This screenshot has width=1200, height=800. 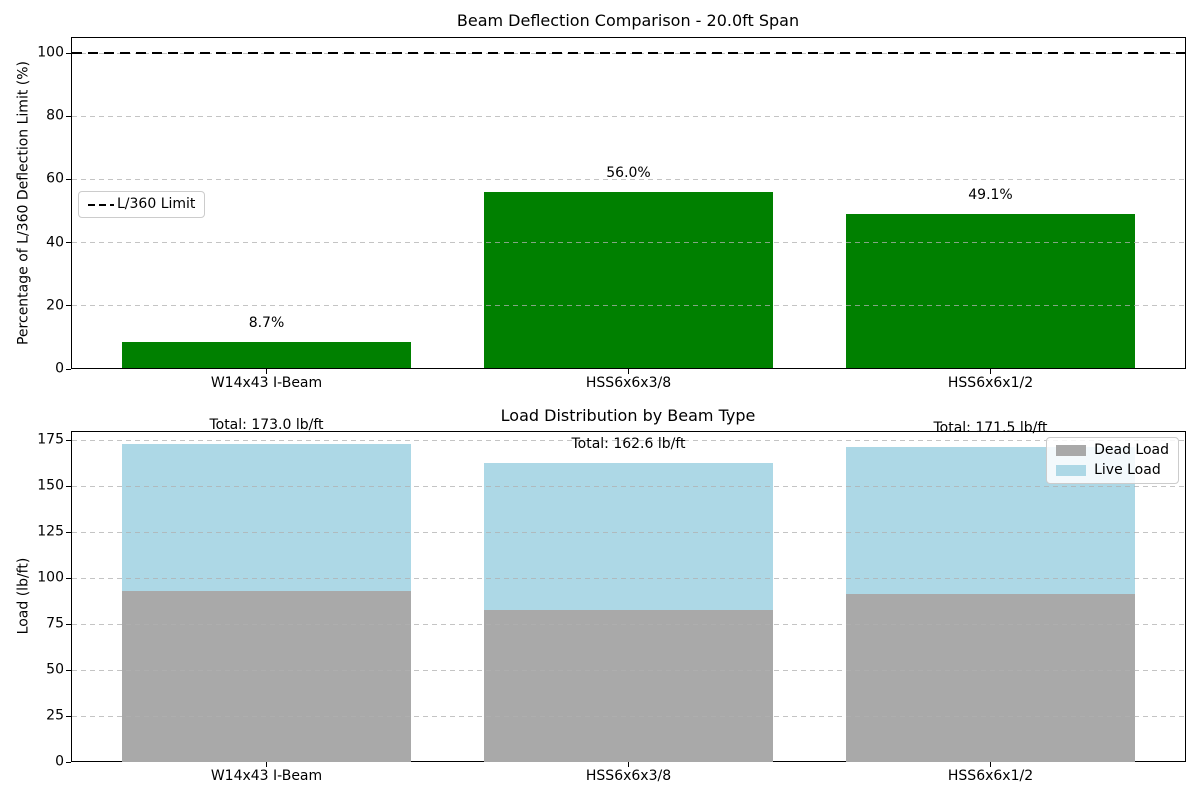 What do you see at coordinates (50, 531) in the screenshot?
I see `y-tick-label: 125` at bounding box center [50, 531].